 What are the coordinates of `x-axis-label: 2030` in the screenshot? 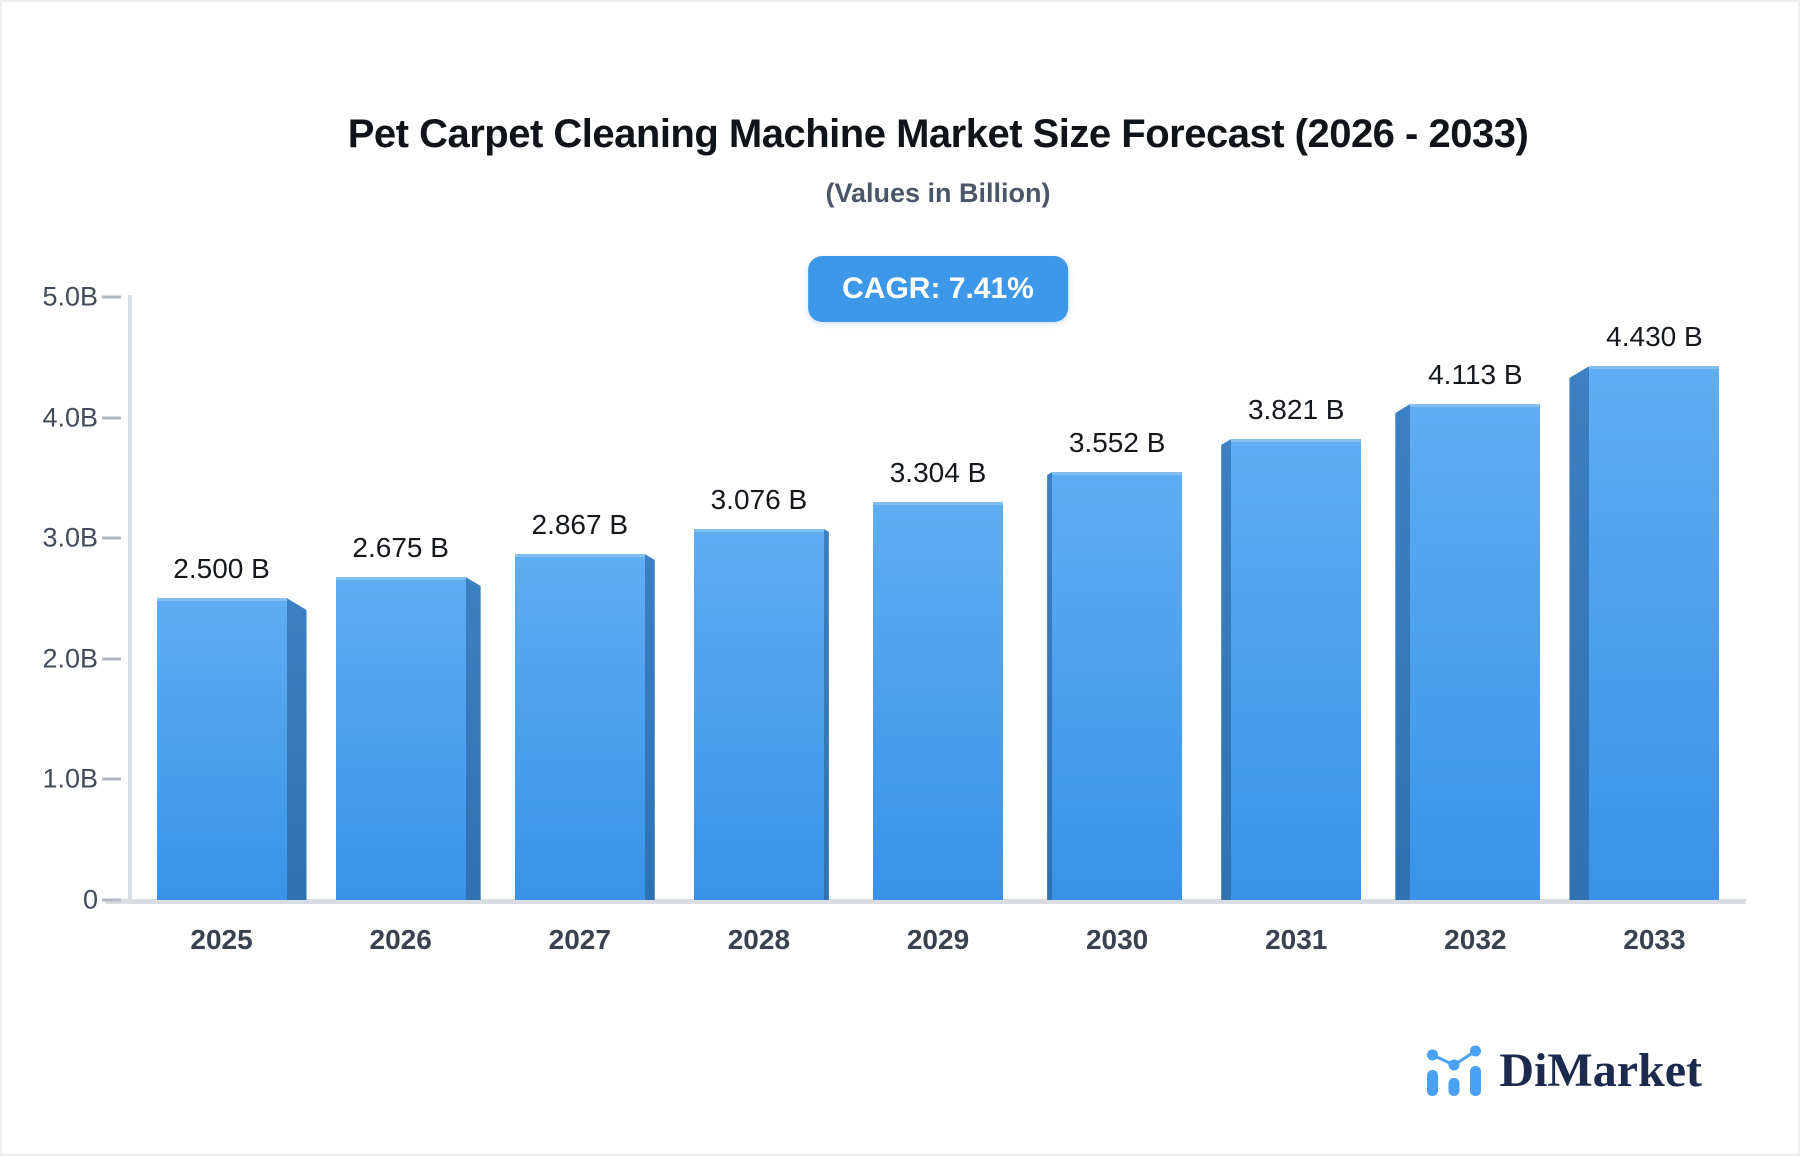 It's located at (1117, 939).